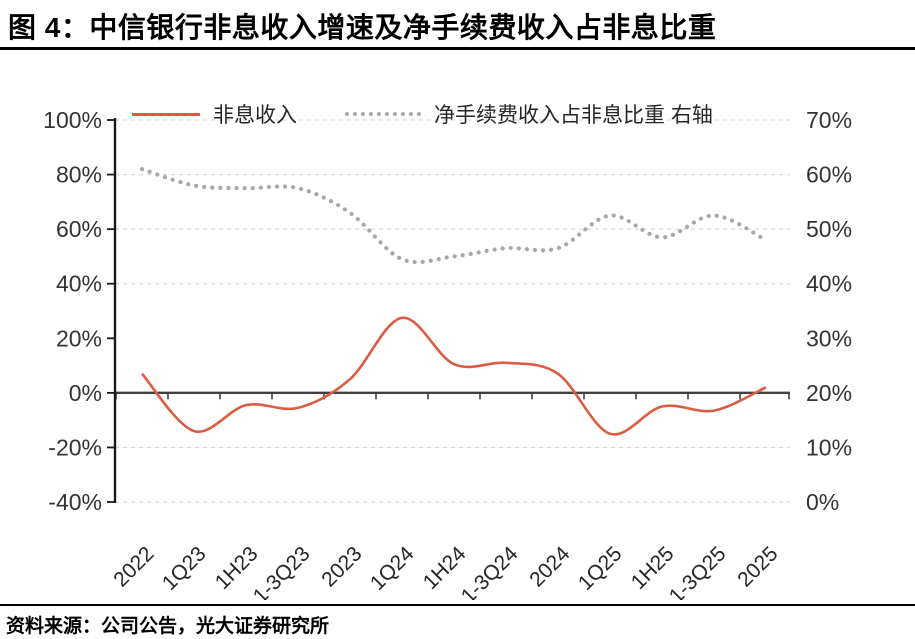 The image size is (915, 639). Describe the element at coordinates (600, 568) in the screenshot. I see `svg-text: 1Q25` at that location.